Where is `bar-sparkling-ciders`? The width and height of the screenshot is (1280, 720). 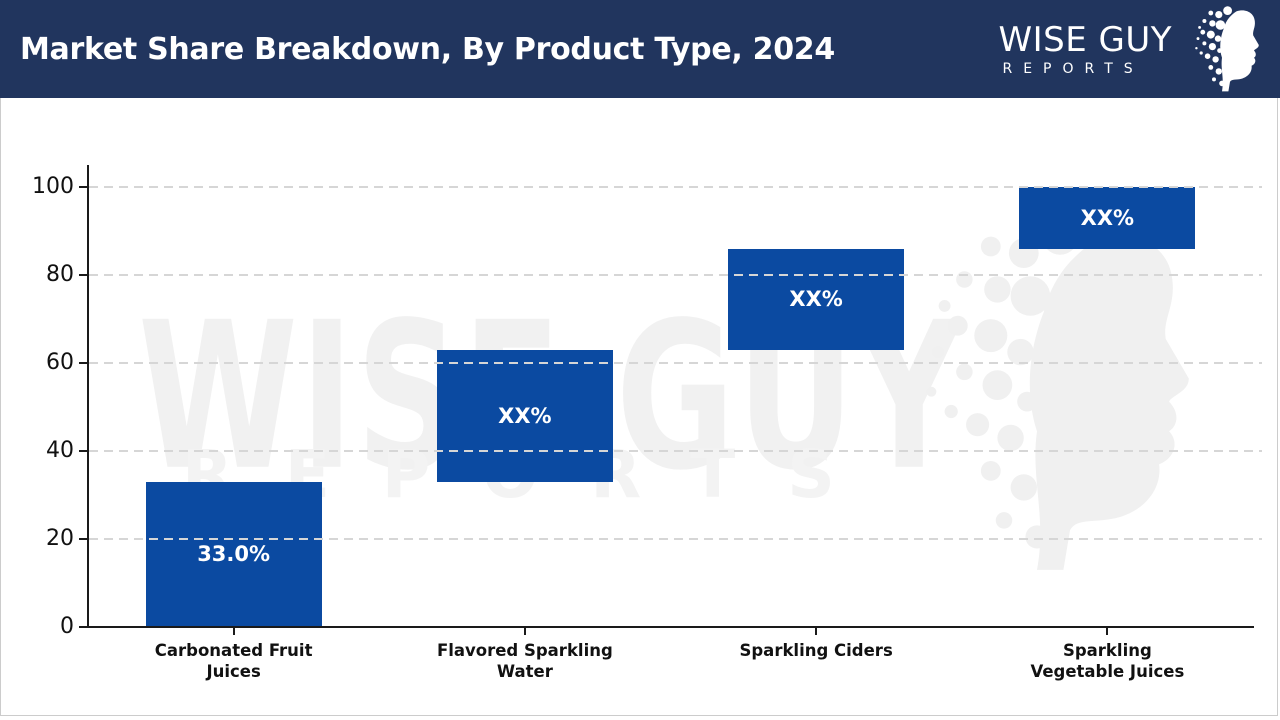 bar-sparkling-ciders is located at coordinates (816, 299).